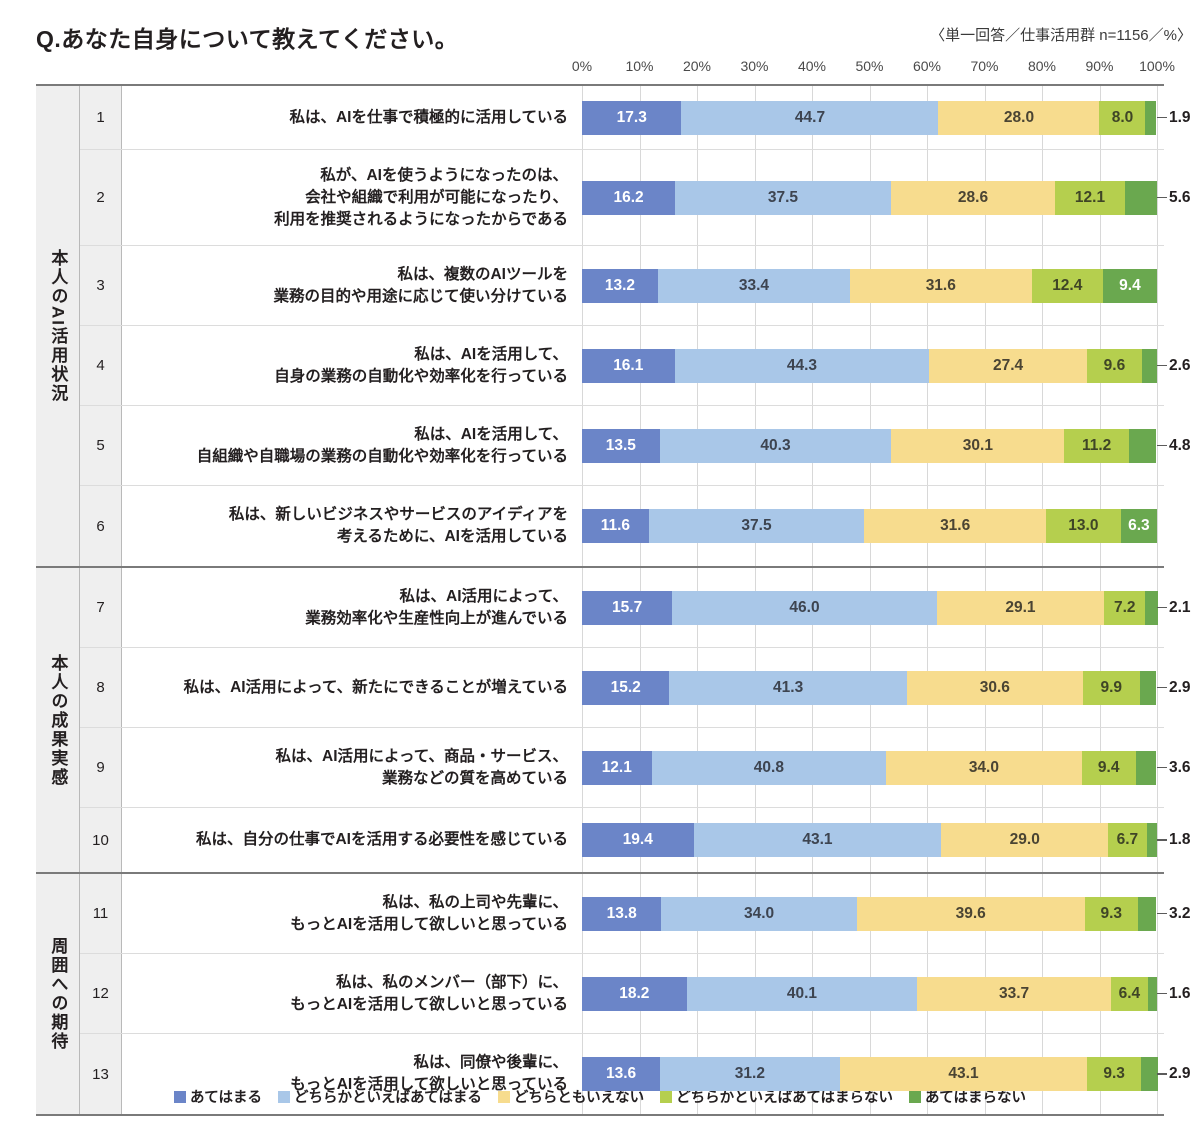  I want to click on bar-segment-2: 44.3, so click(802, 365).